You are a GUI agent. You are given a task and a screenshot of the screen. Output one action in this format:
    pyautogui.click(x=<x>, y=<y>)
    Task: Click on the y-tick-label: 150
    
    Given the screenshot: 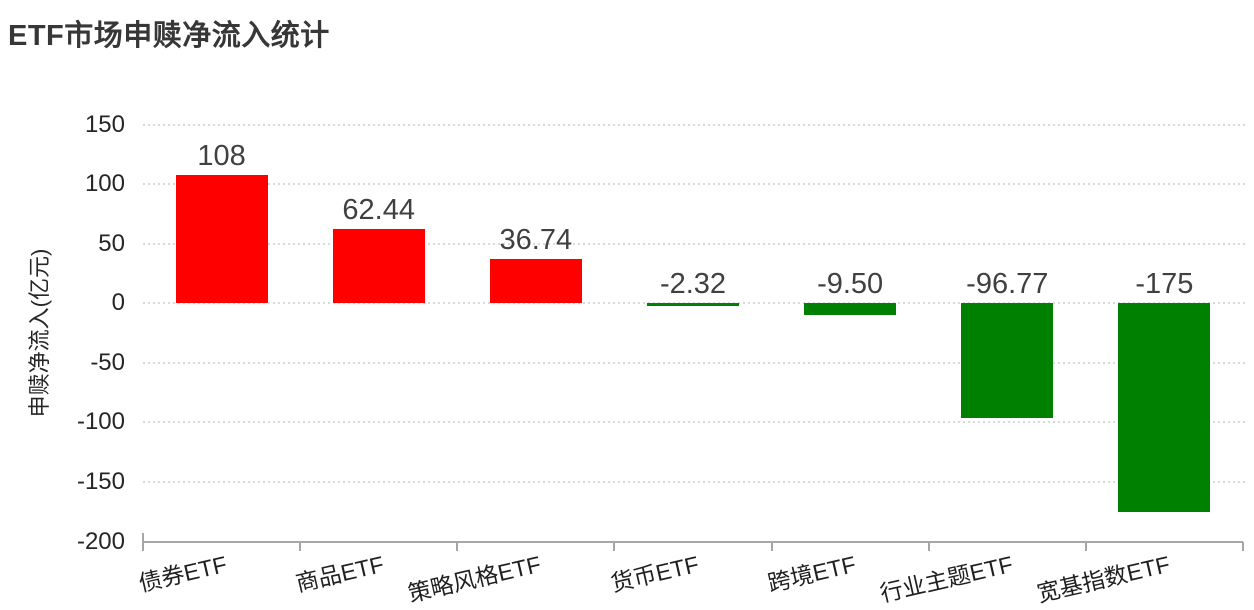 What is the action you would take?
    pyautogui.click(x=104, y=124)
    